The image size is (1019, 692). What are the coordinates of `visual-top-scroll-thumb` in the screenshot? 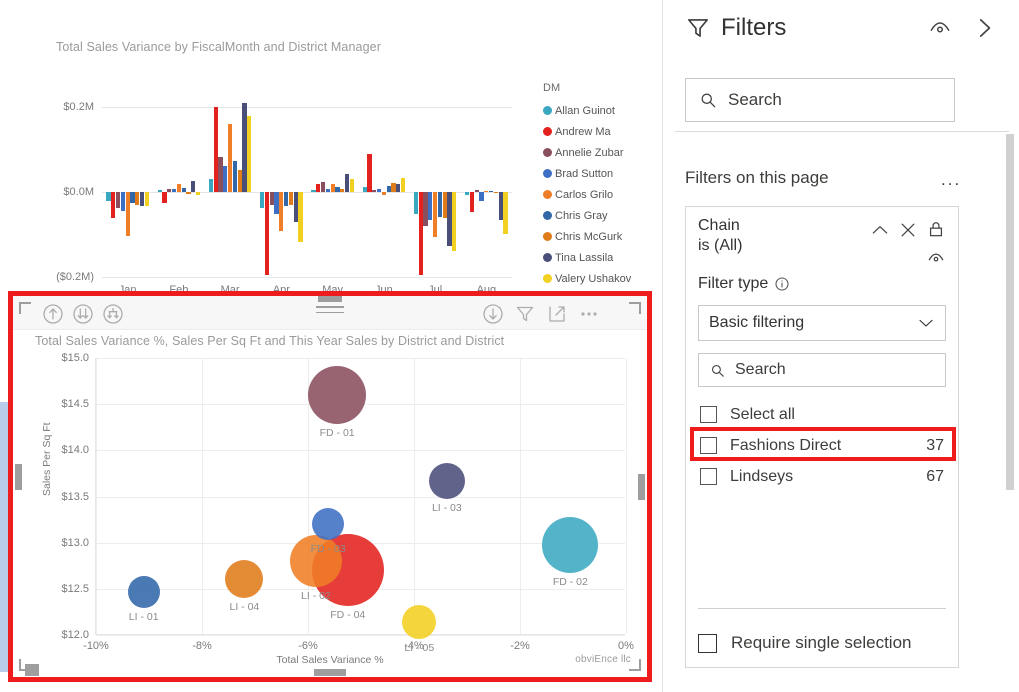 It's located at (330, 299).